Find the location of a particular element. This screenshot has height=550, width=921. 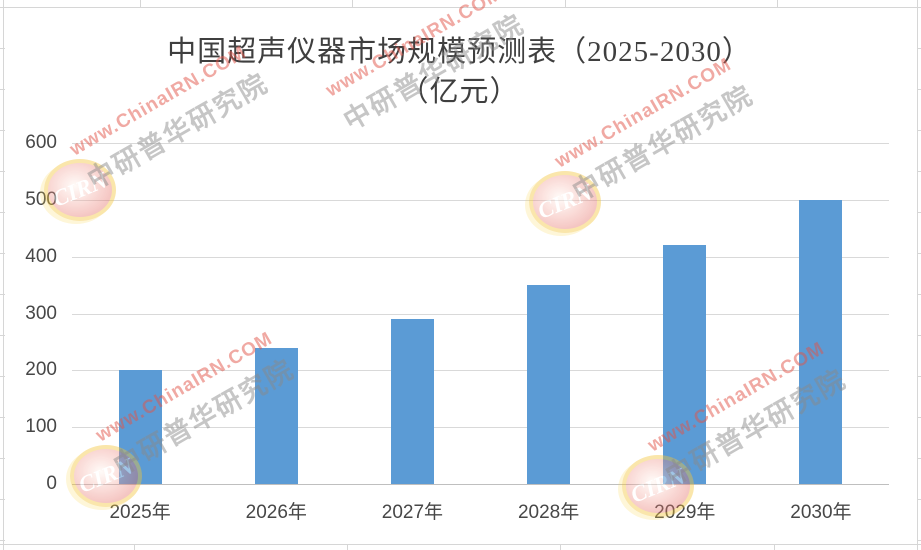

x-tick-label-2029年: 2029年 is located at coordinates (685, 512).